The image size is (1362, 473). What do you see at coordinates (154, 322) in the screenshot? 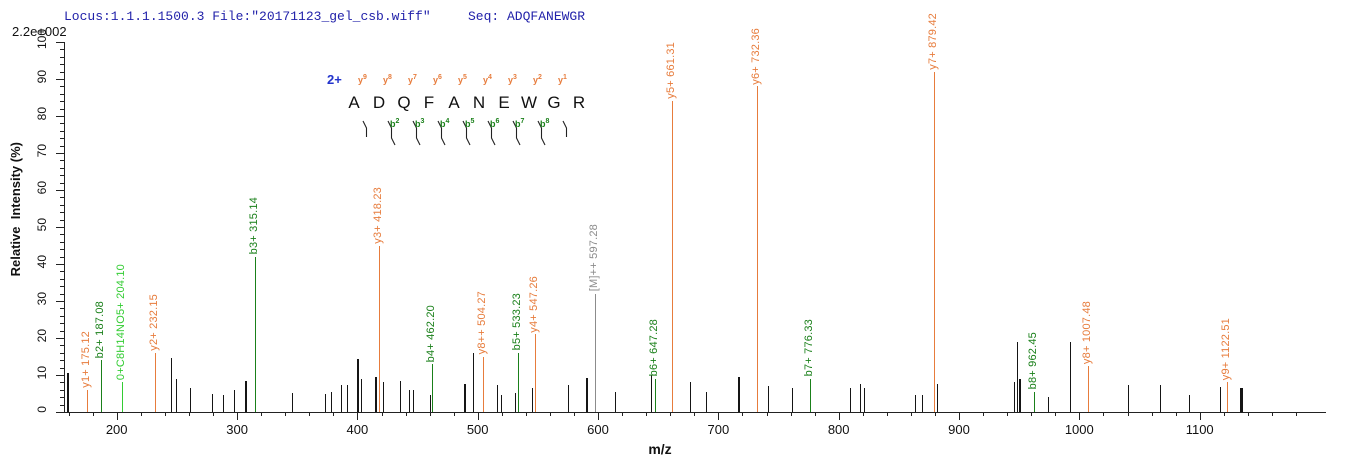
I see `peak-label: y2+ 232.15` at bounding box center [154, 322].